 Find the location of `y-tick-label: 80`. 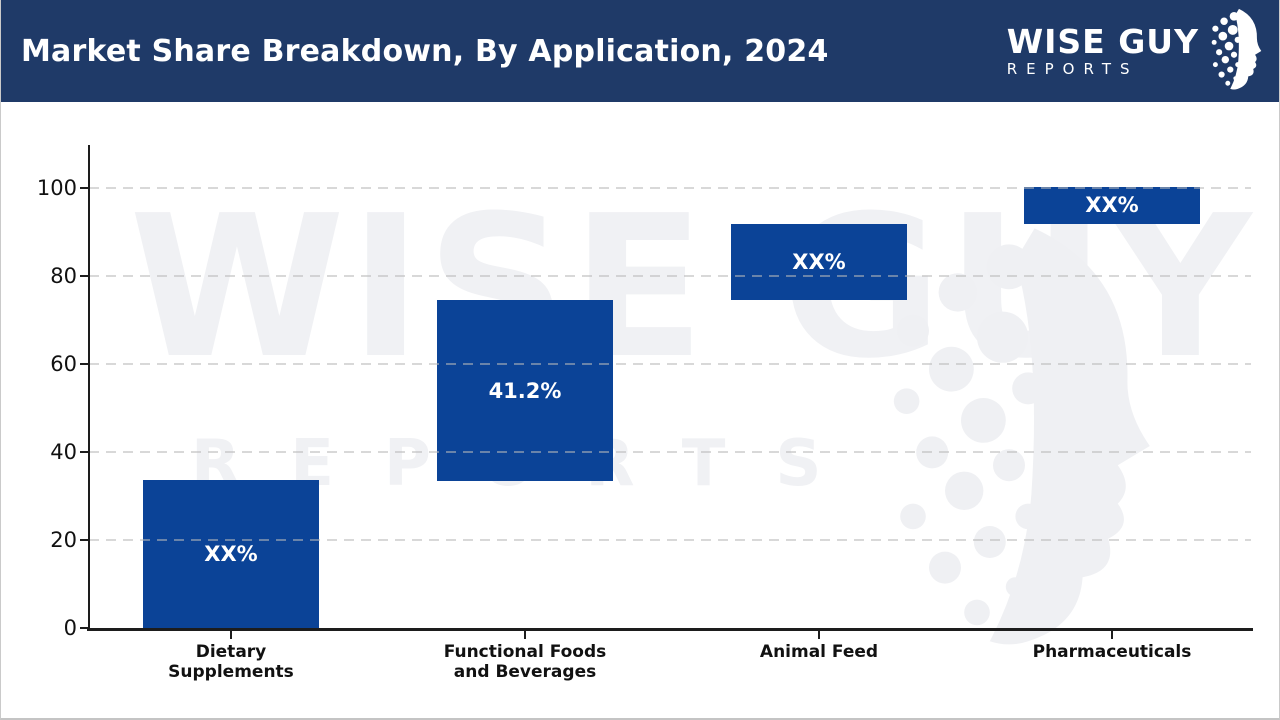

y-tick-label: 80 is located at coordinates (63, 275).